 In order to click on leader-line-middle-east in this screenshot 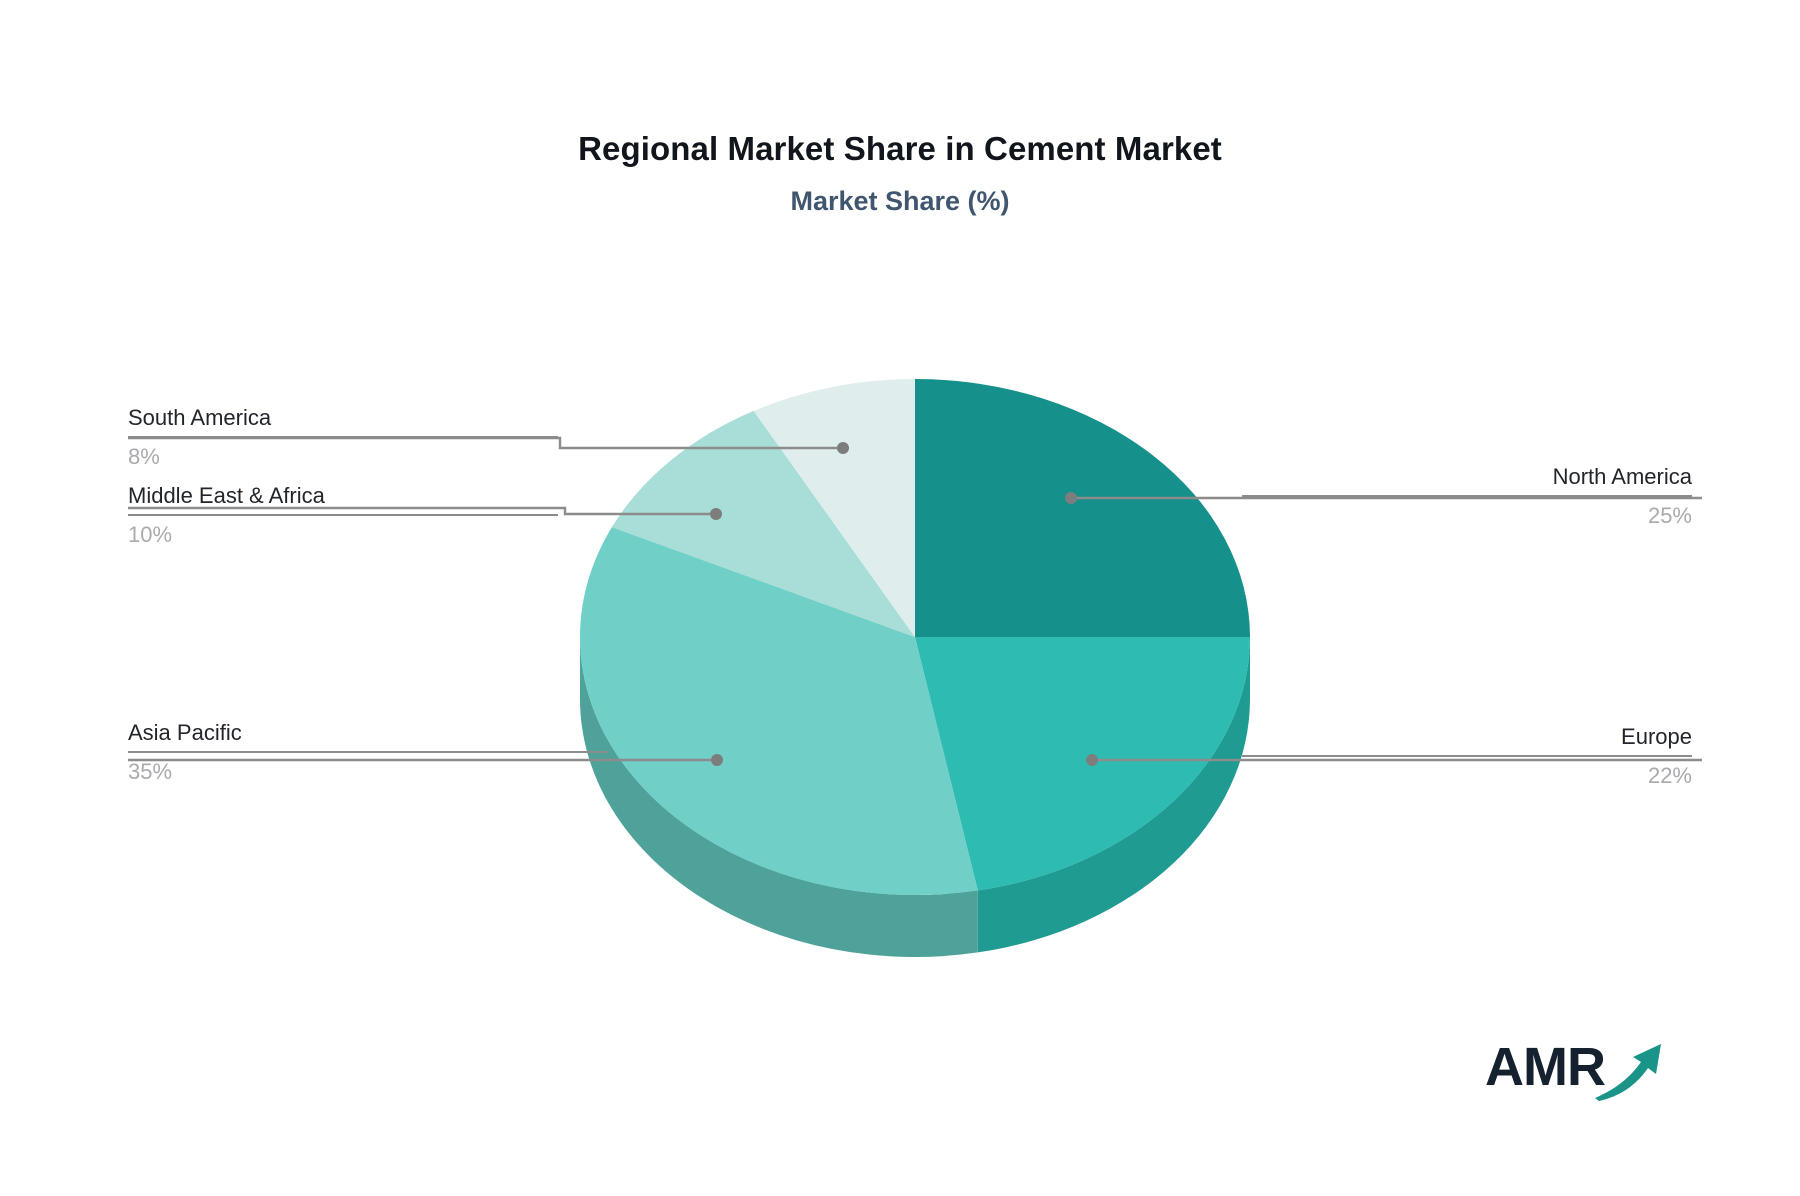, I will do `click(422, 511)`.